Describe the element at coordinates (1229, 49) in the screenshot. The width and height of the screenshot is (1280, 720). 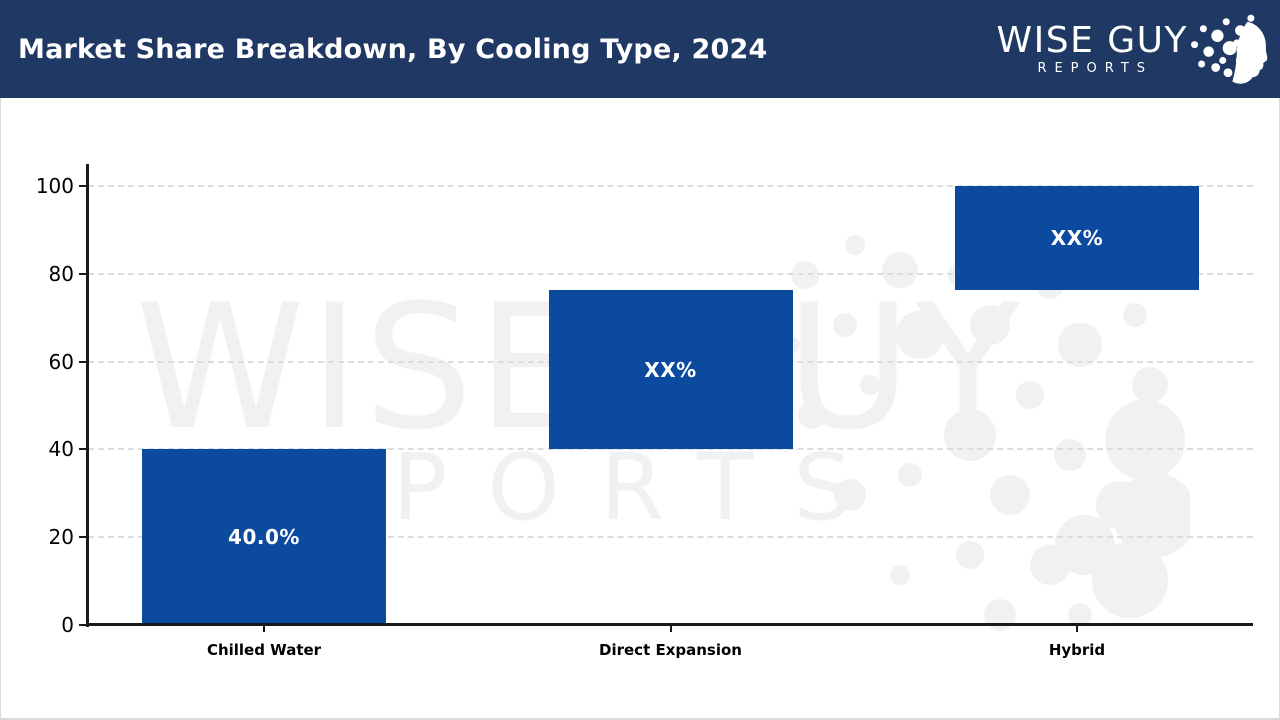
I see `logo-head-icon` at that location.